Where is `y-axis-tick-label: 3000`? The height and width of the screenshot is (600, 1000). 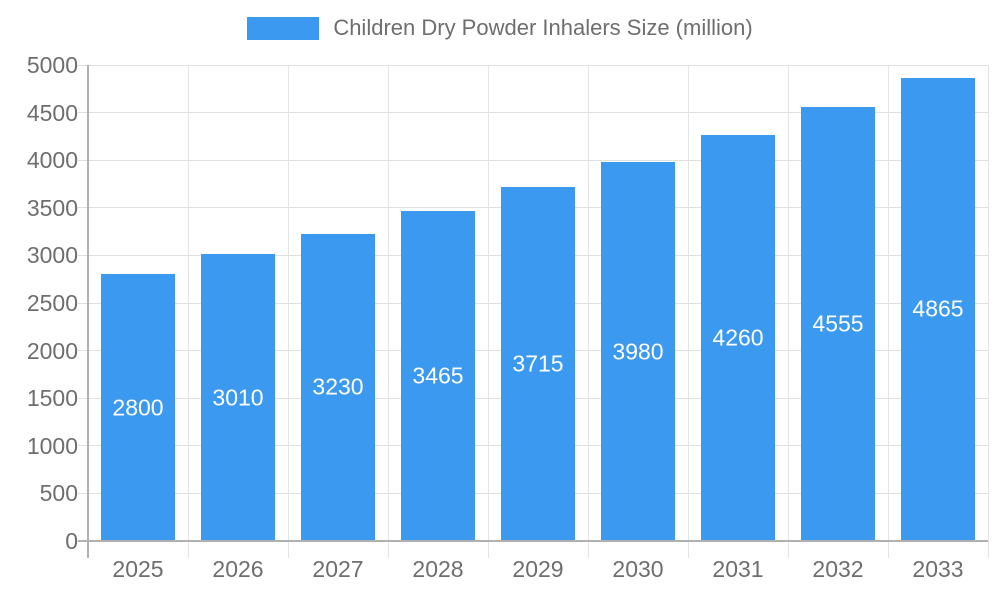
y-axis-tick-label: 3000 is located at coordinates (52, 255).